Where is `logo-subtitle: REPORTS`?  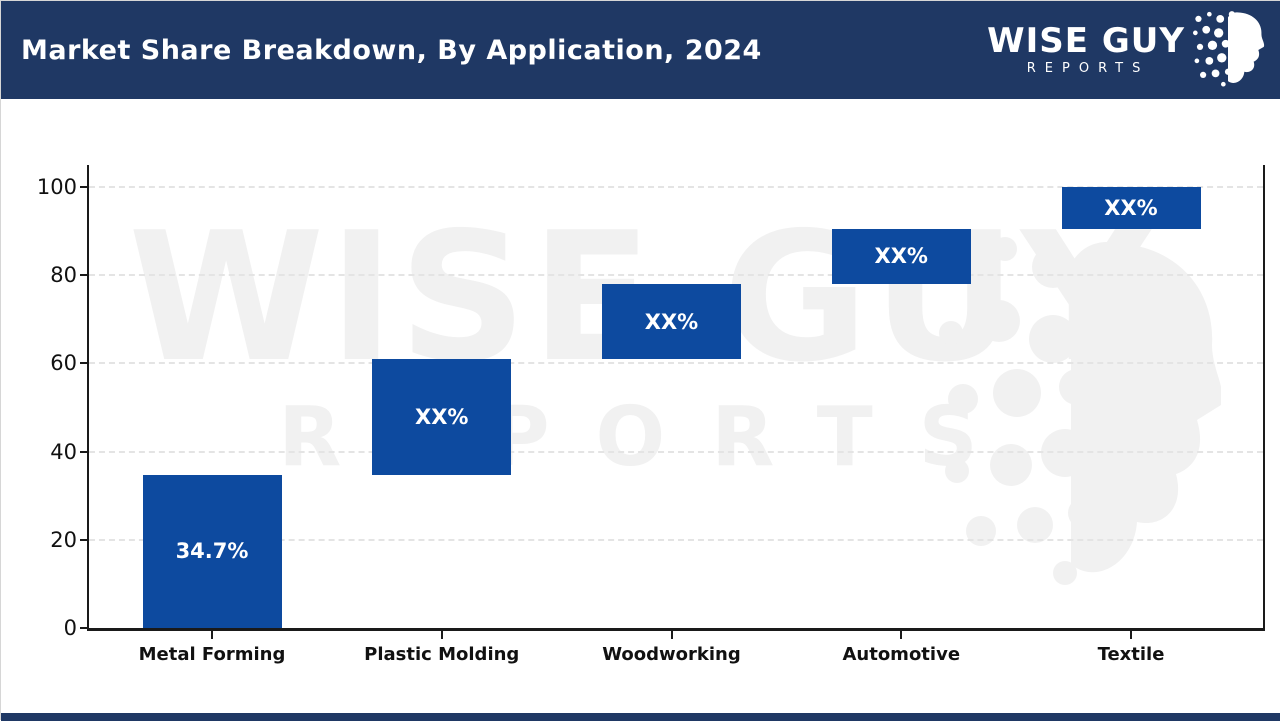 logo-subtitle: REPORTS is located at coordinates (1088, 68).